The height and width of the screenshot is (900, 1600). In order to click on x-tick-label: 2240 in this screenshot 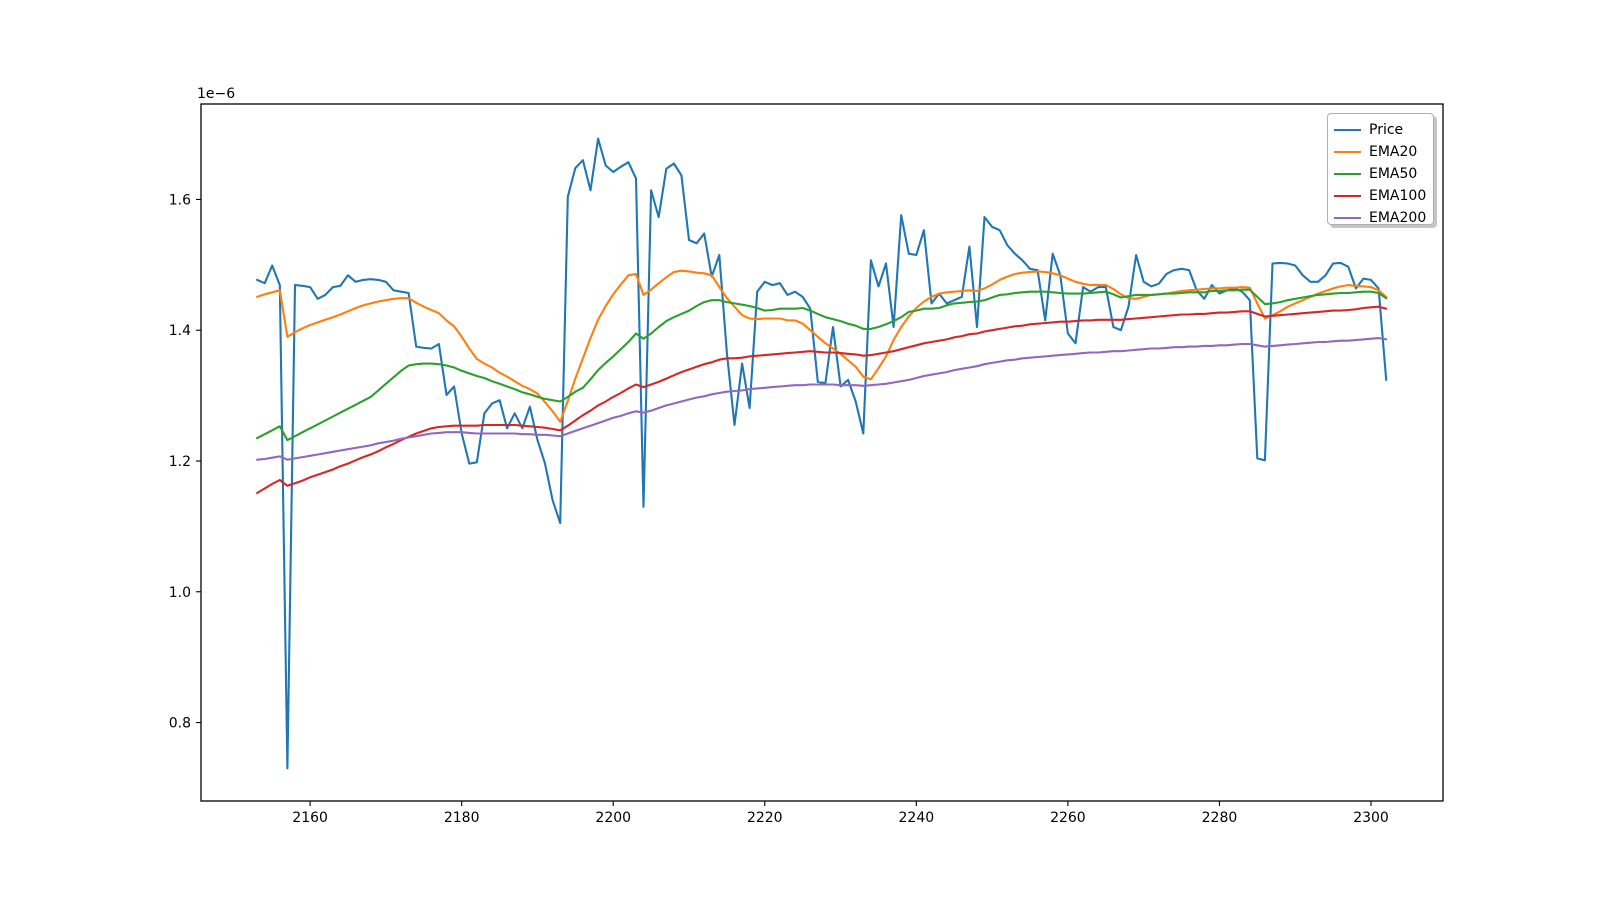, I will do `click(917, 818)`.